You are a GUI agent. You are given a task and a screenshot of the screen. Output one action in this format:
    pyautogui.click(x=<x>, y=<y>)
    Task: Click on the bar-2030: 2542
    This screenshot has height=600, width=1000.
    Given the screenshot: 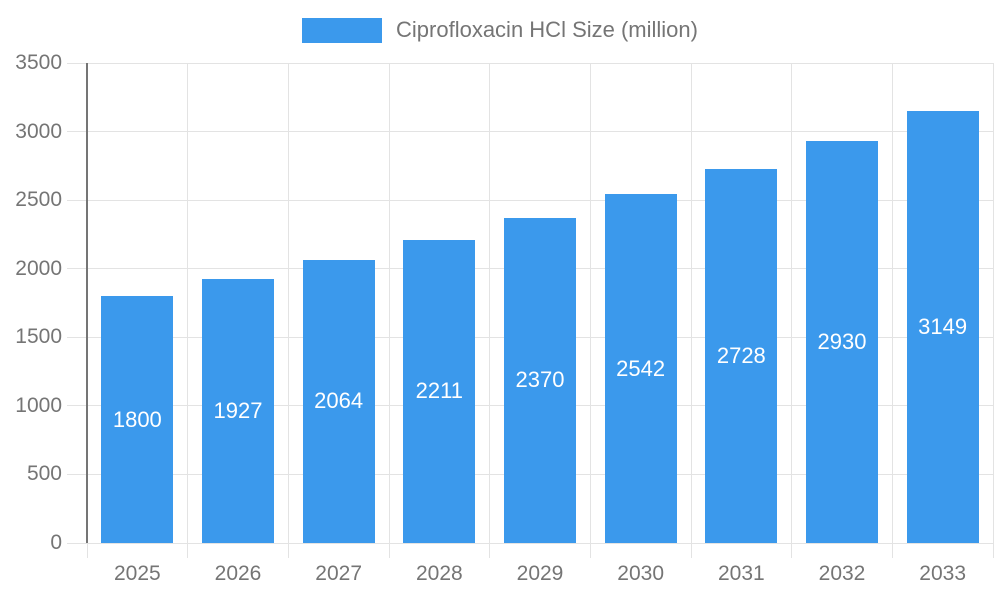 What is the action you would take?
    pyautogui.click(x=640, y=368)
    